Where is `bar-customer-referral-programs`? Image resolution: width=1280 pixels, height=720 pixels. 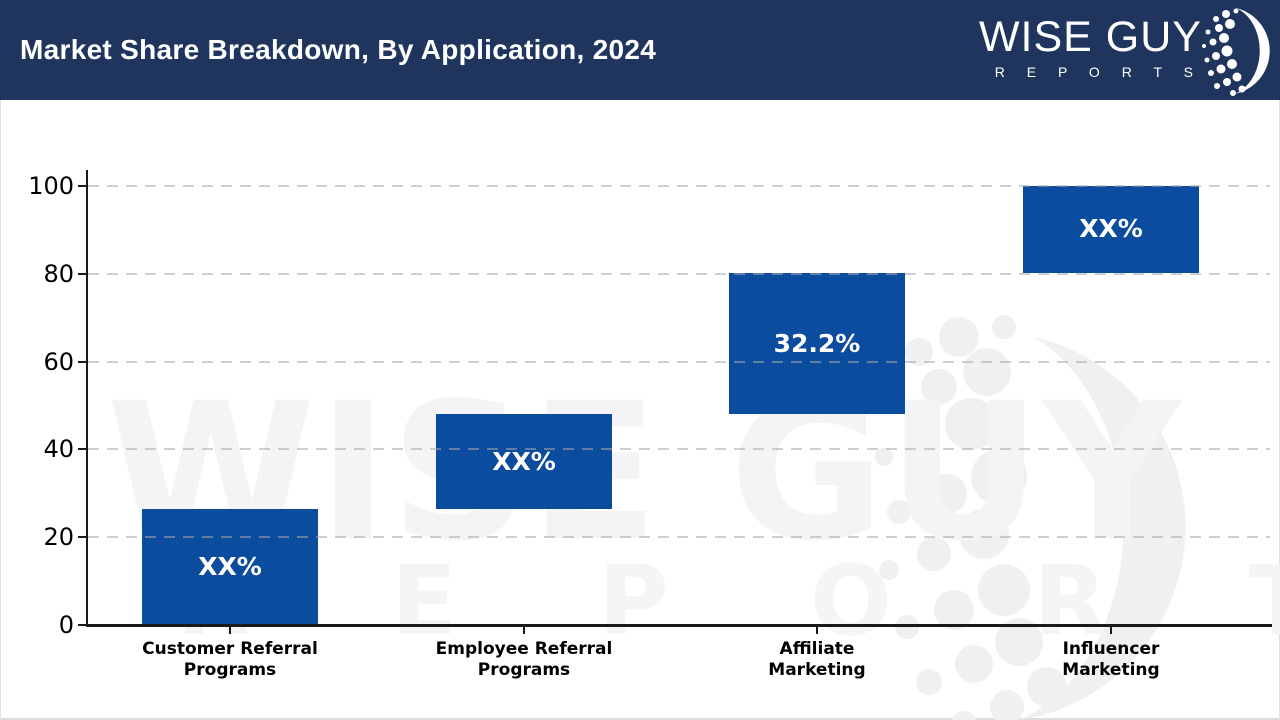 bar-customer-referral-programs is located at coordinates (230, 567).